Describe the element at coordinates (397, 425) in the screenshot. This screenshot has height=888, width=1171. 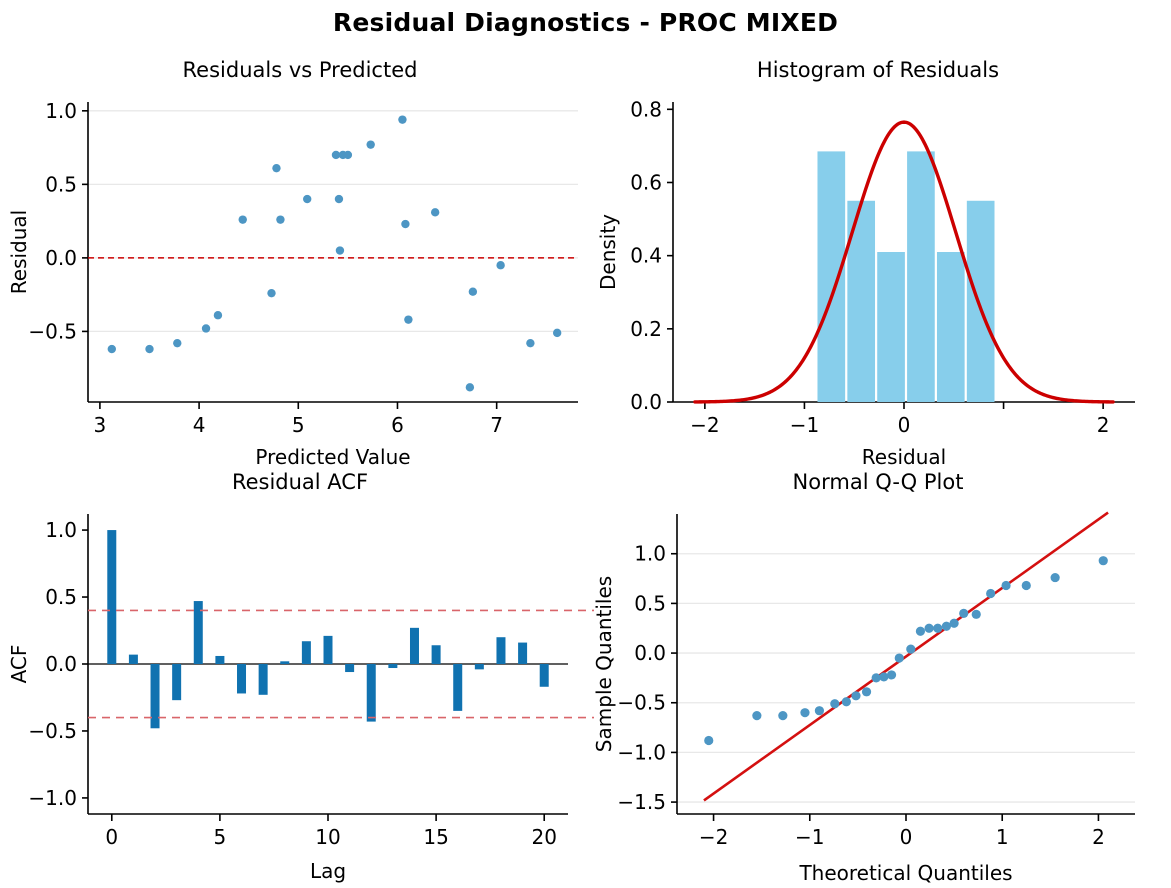
I see `x-ticklabel-3: 6` at that location.